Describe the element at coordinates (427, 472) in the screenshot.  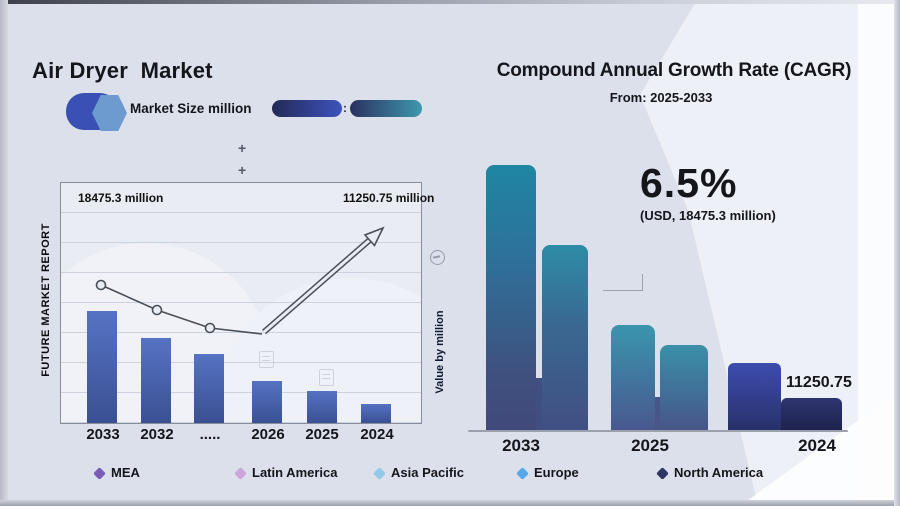
I see `legend-label: Asia Pacific` at that location.